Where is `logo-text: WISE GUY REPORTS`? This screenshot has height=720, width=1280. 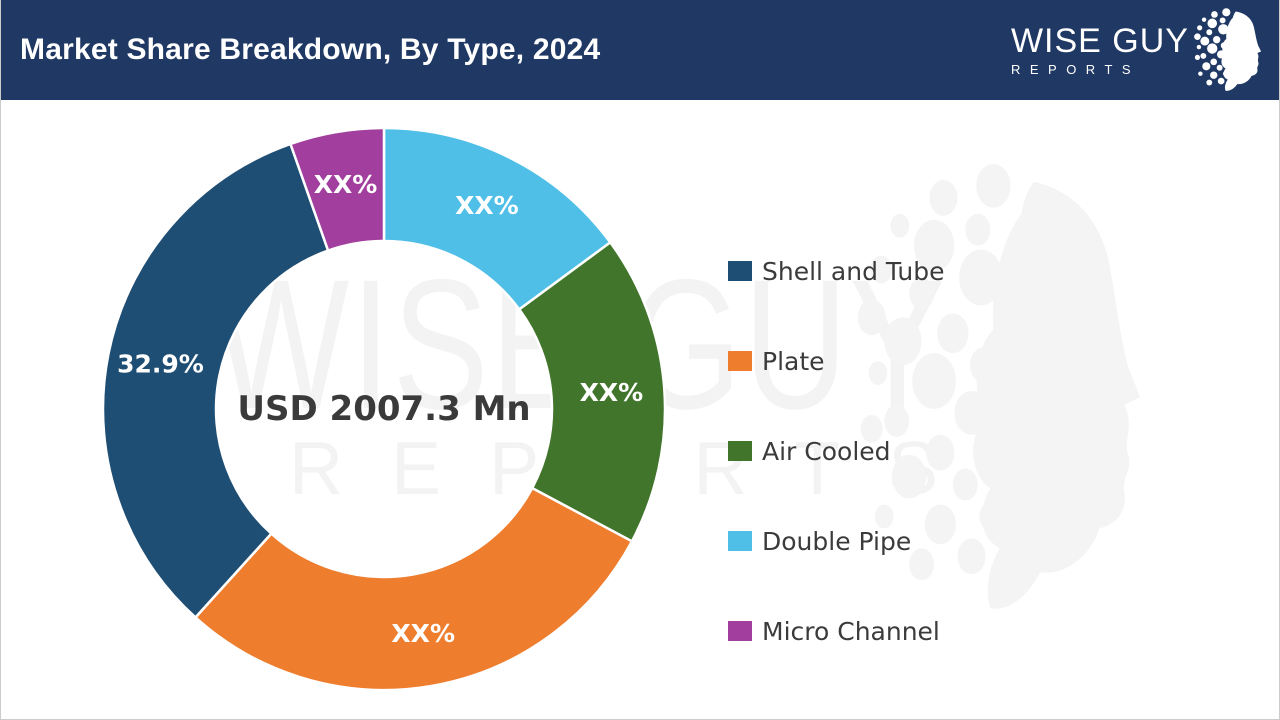
logo-text: WISE GUY REPORTS is located at coordinates (1100, 50).